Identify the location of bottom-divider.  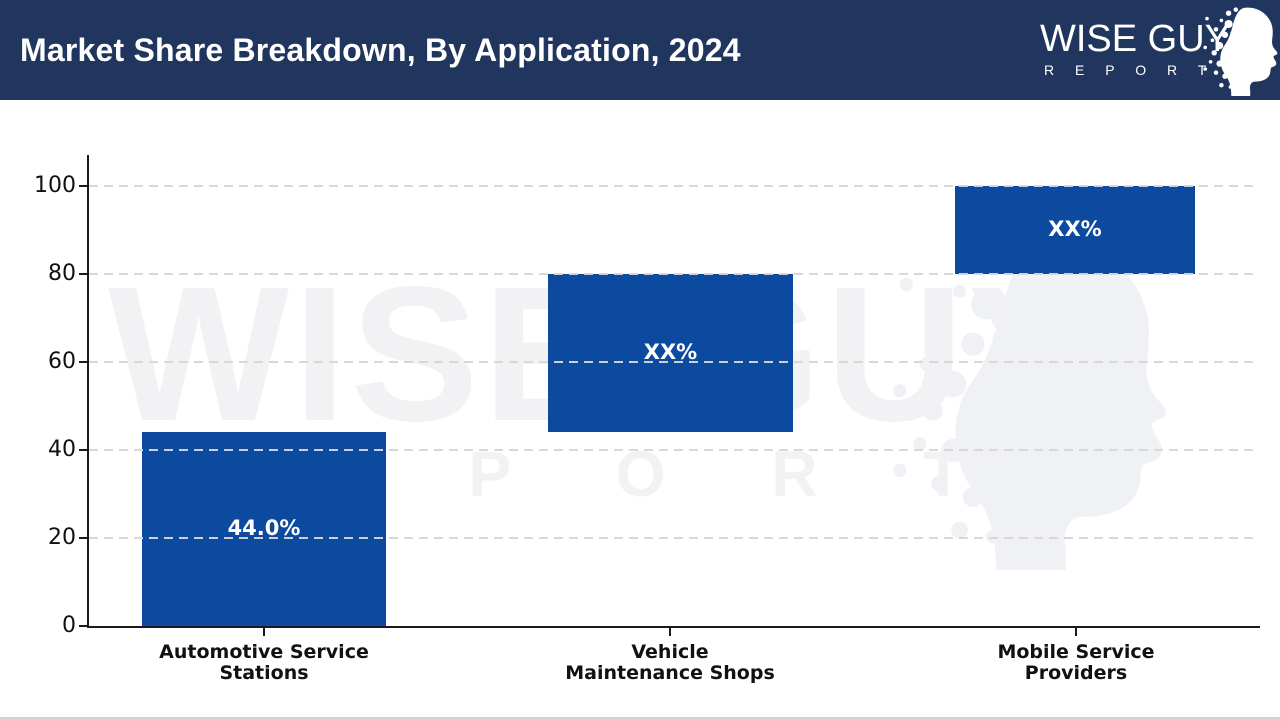
(640, 718).